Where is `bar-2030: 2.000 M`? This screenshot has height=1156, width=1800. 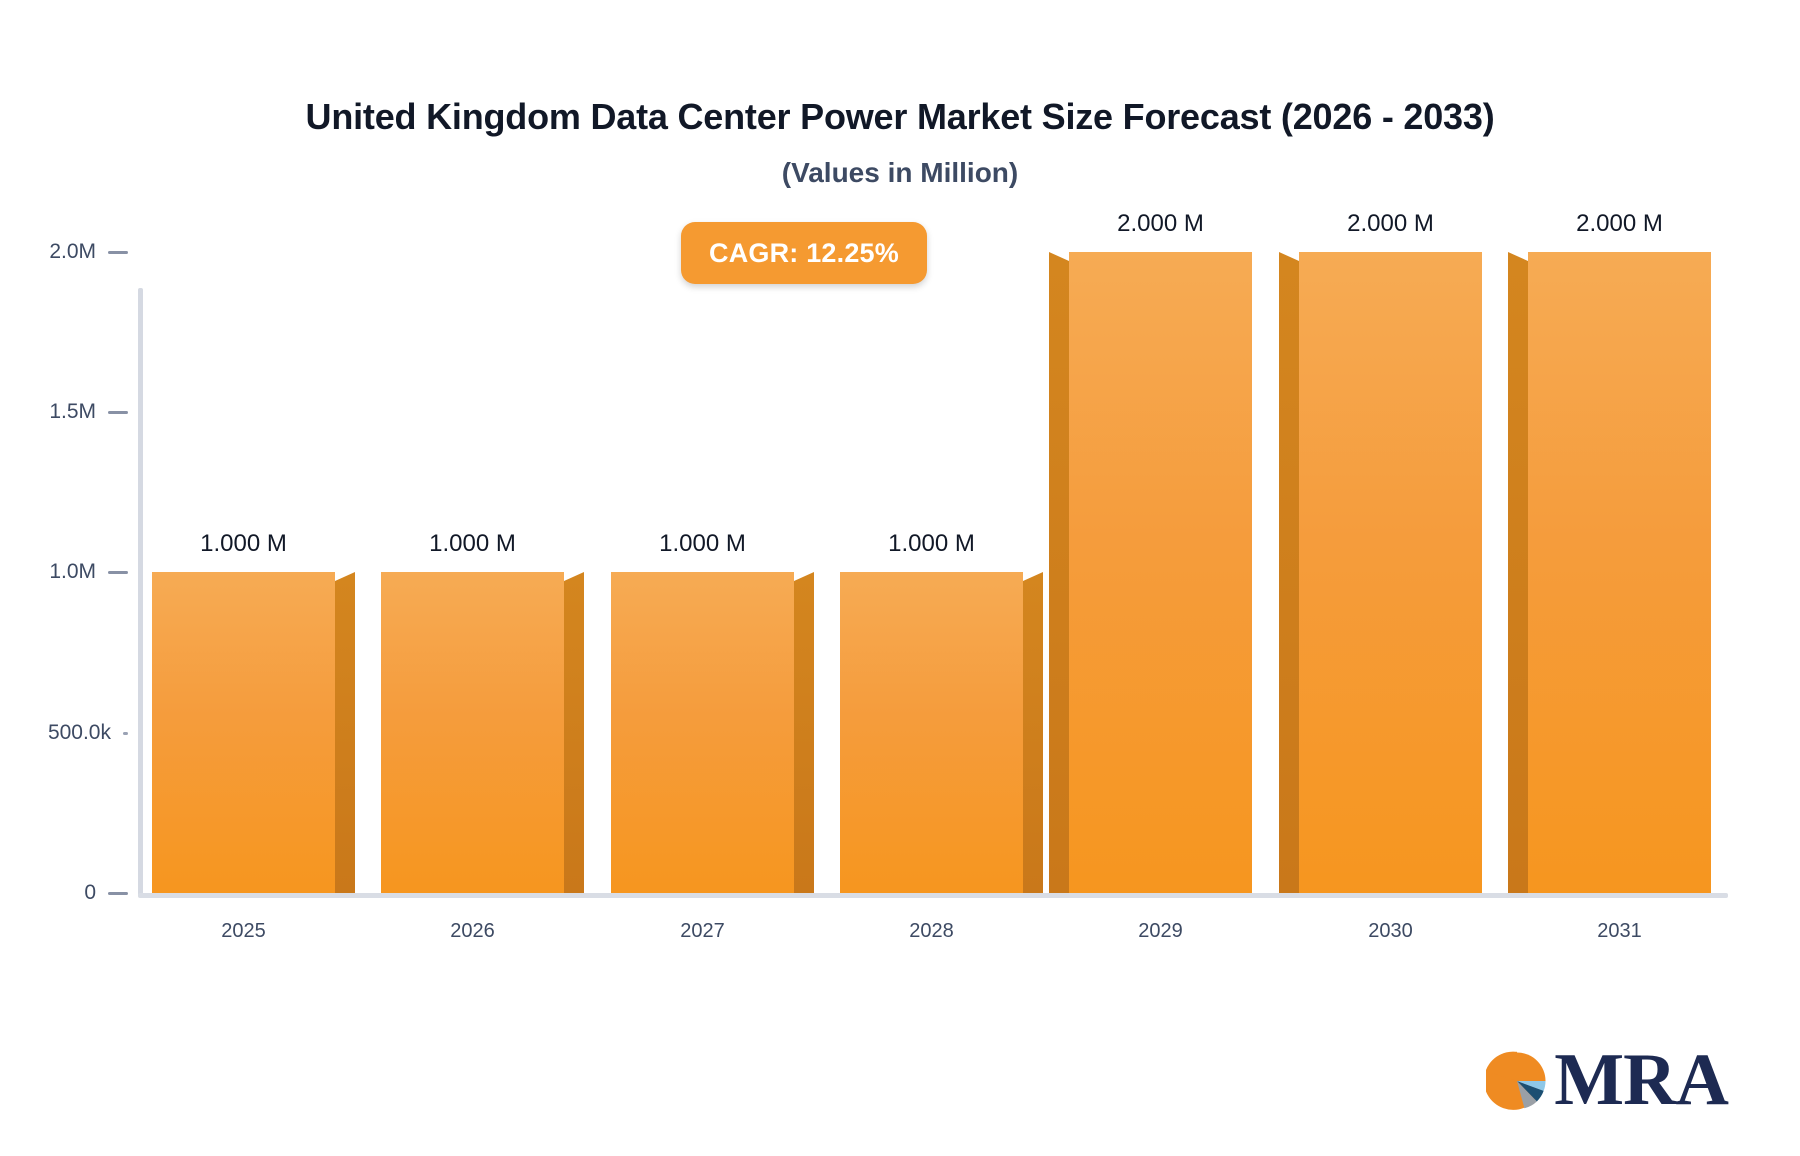 bar-2030: 2.000 M is located at coordinates (1380, 551).